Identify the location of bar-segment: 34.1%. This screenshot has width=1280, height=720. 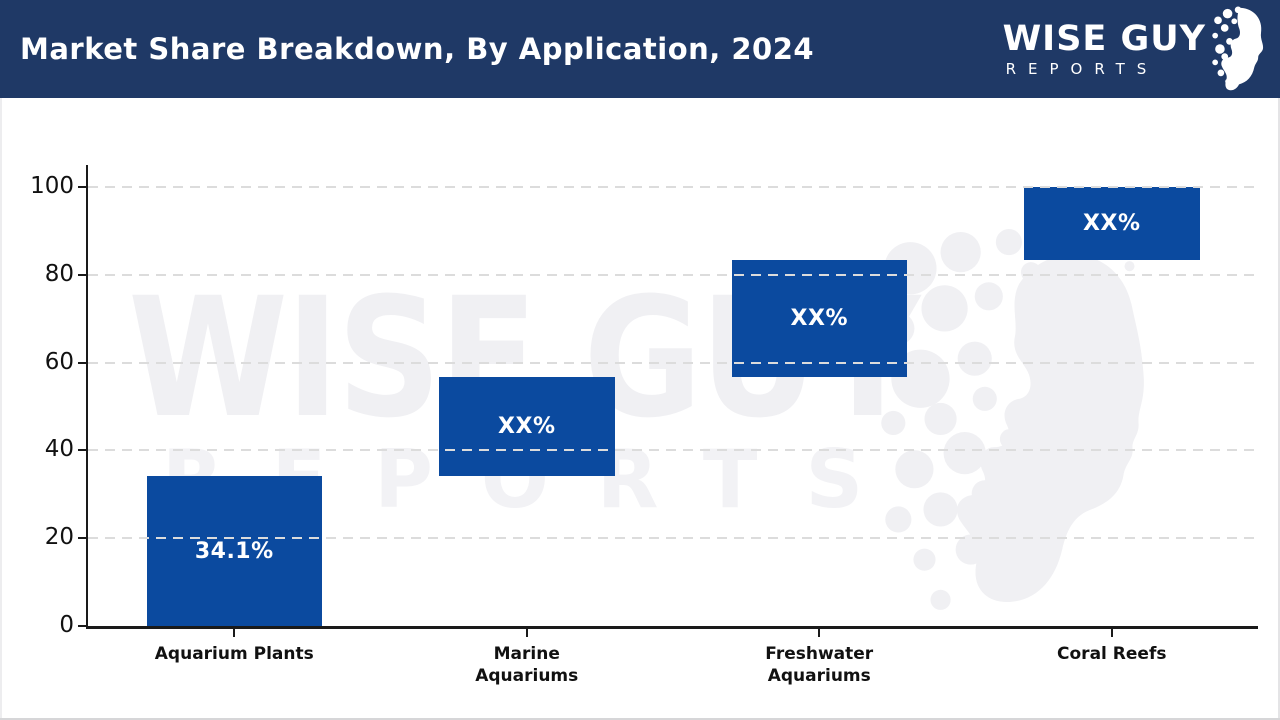
(234, 551).